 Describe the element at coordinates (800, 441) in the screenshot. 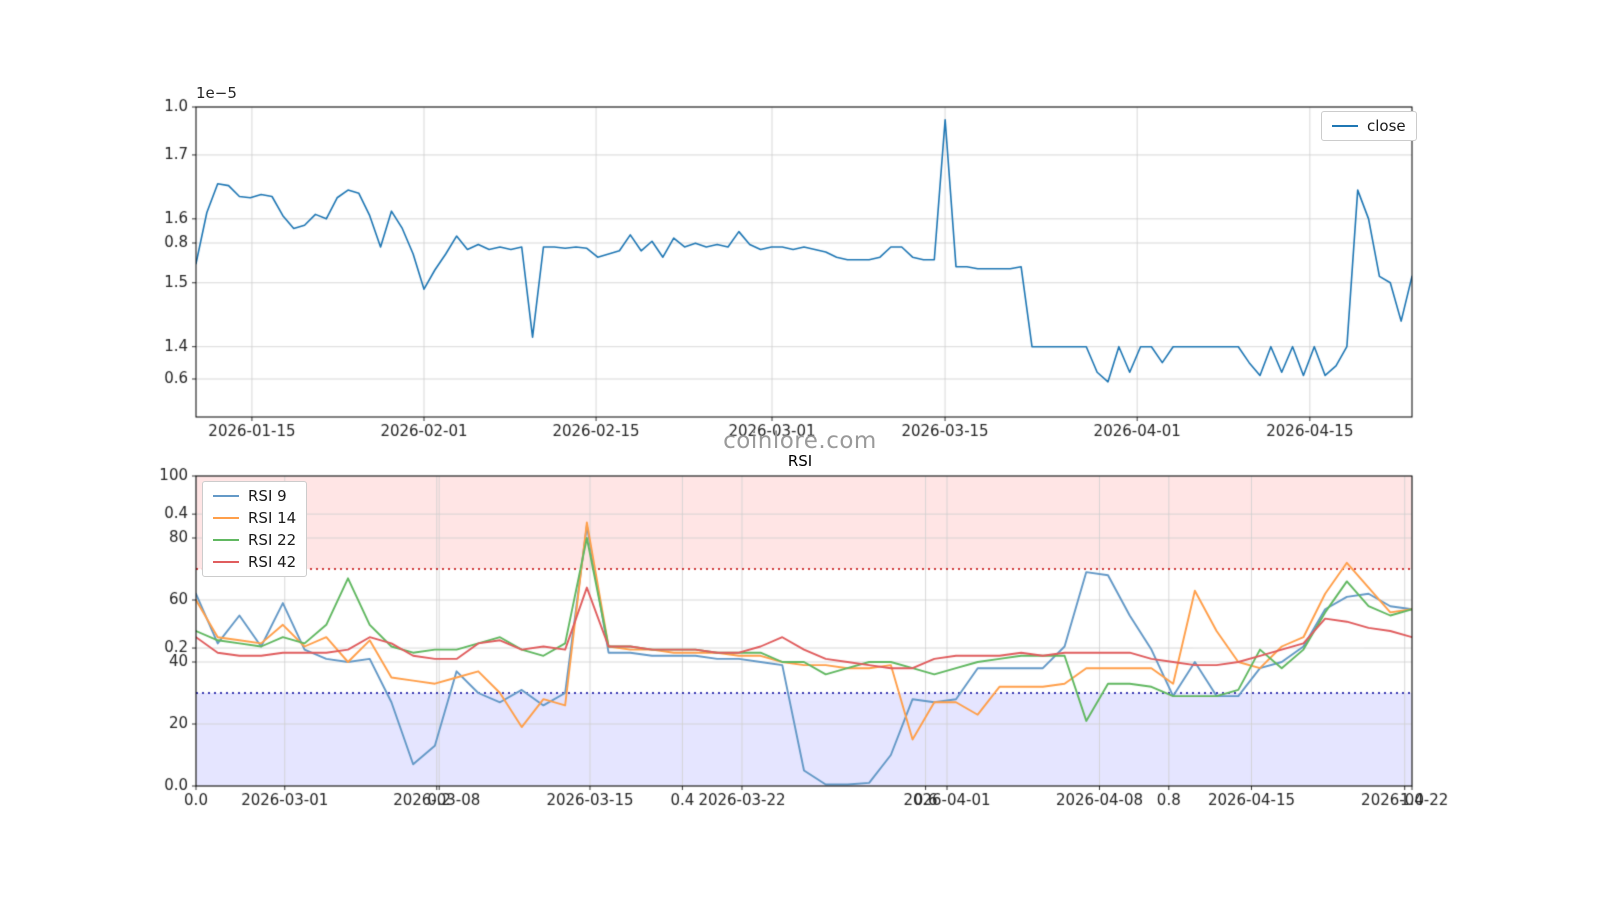

I see `watermark-text: coinlore.com` at that location.